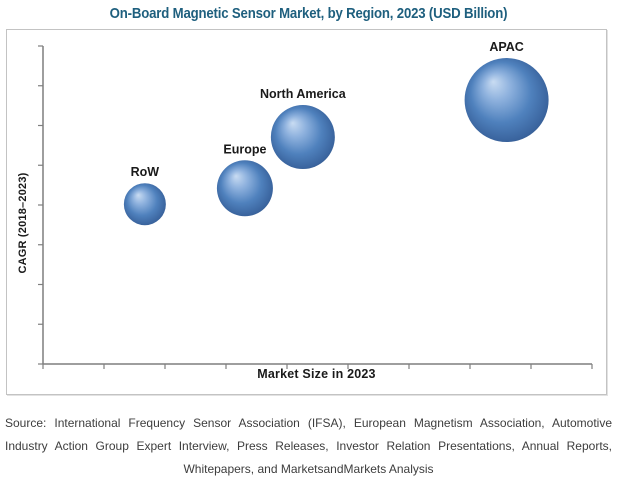 The height and width of the screenshot is (481, 617). I want to click on bubble-label-north-america: North America, so click(303, 94).